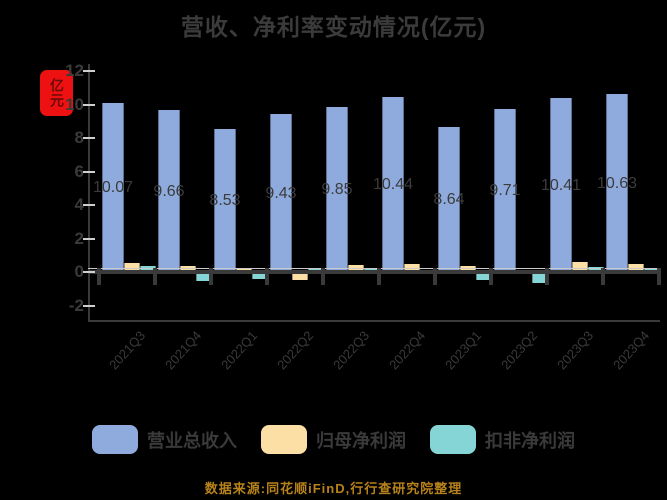 The width and height of the screenshot is (667, 500). What do you see at coordinates (453, 439) in the screenshot?
I see `legend-swatch-deducted-profit` at bounding box center [453, 439].